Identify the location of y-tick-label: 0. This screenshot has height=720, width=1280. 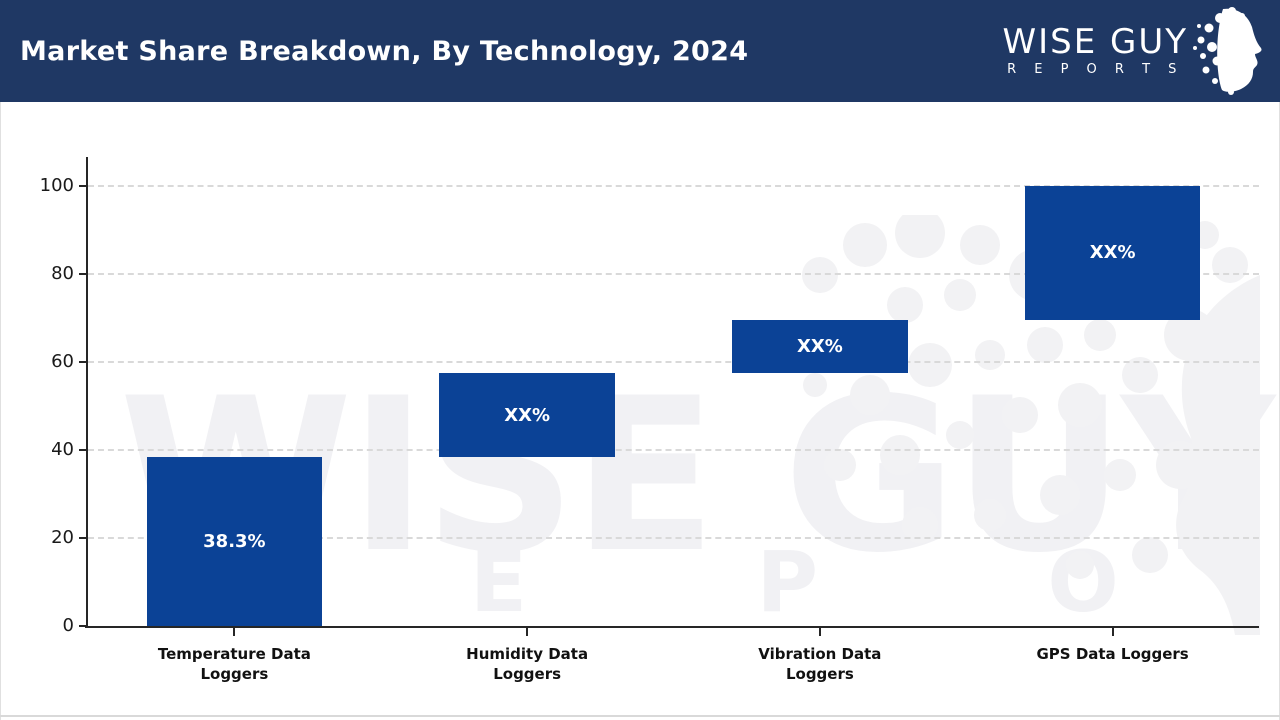
(68, 625).